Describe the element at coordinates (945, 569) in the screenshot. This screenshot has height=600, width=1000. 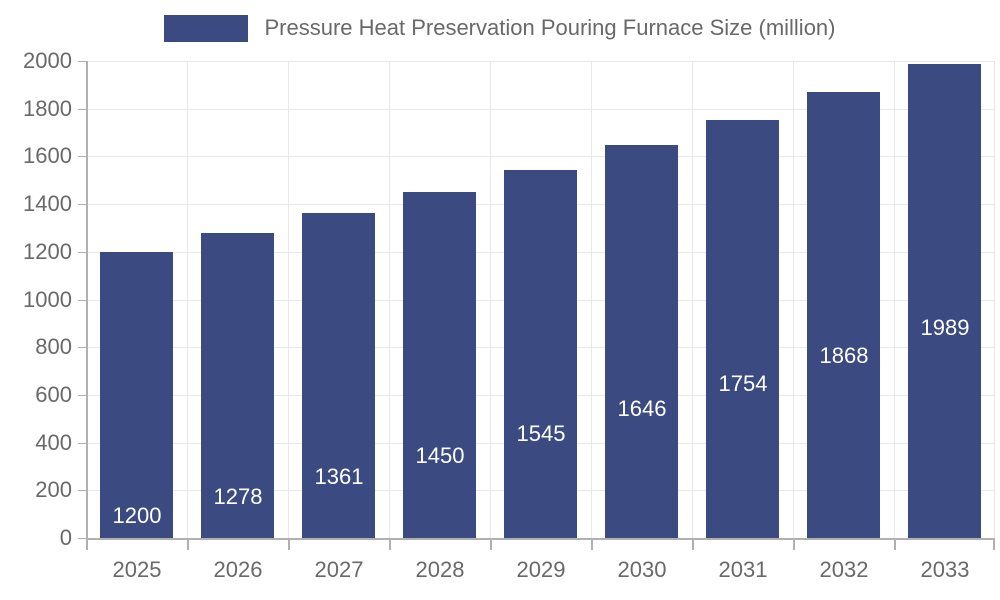
I see `x-axis-tick-label: 2033` at that location.